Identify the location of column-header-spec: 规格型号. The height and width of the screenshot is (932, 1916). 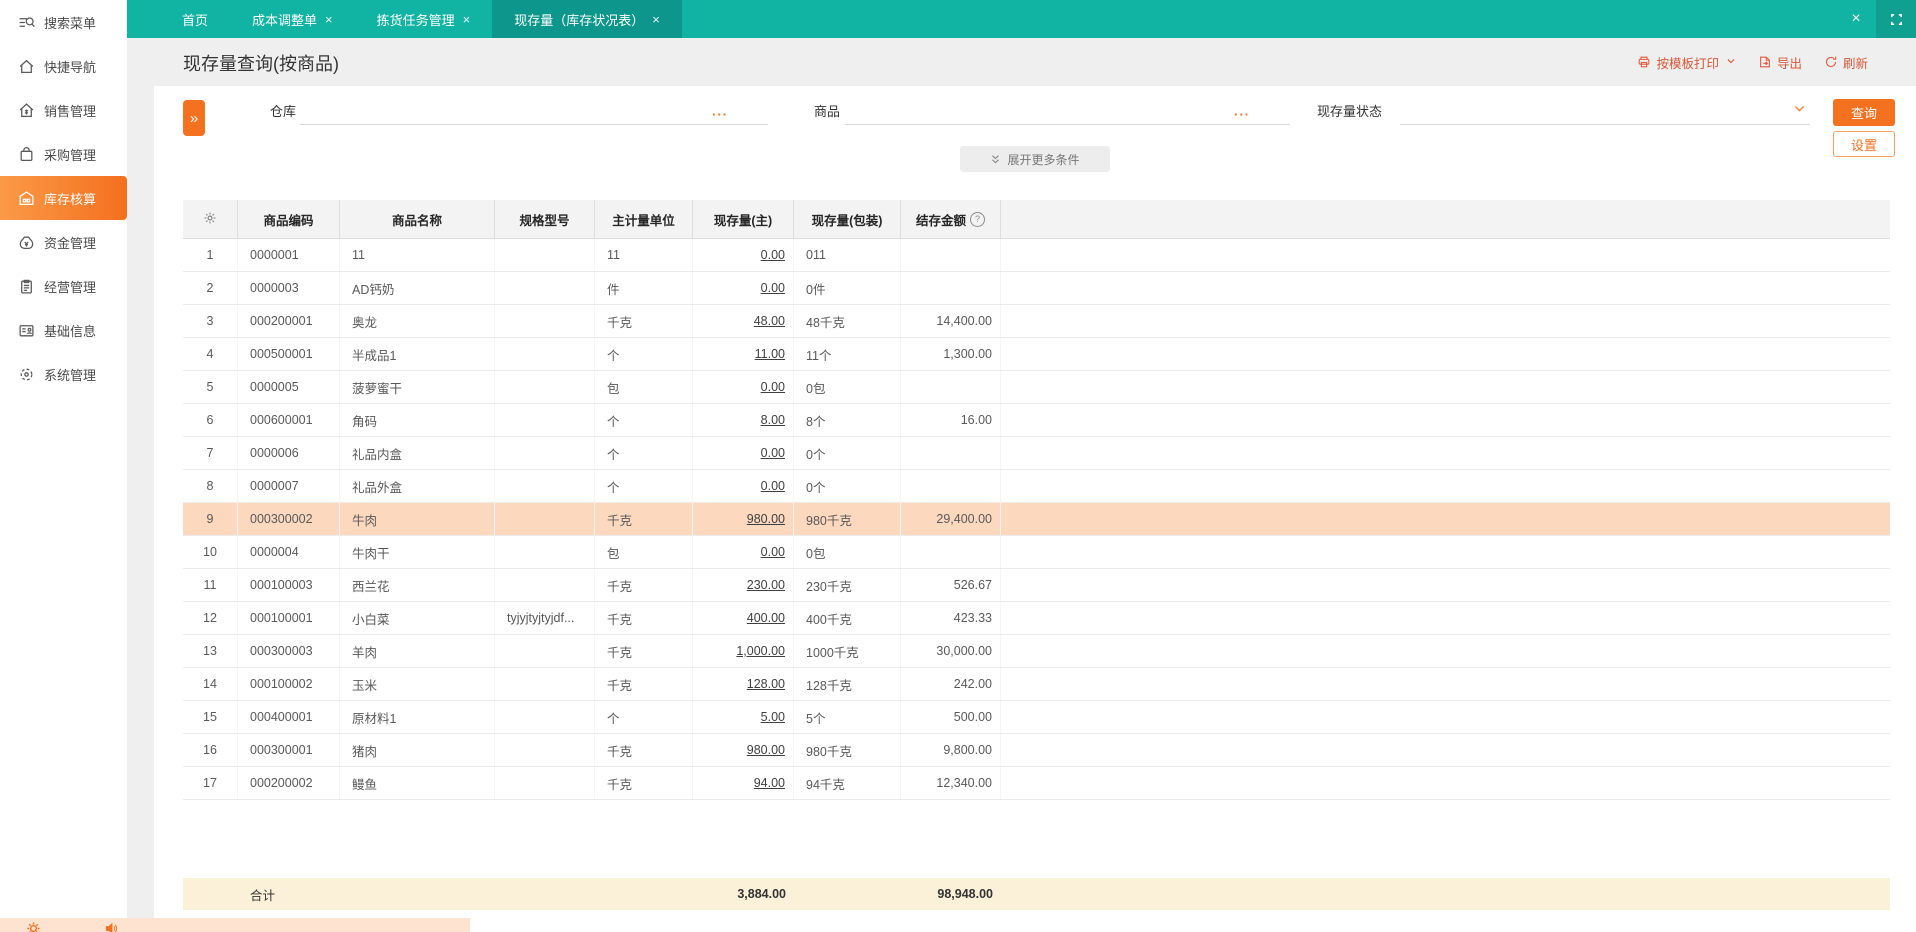
(545, 219).